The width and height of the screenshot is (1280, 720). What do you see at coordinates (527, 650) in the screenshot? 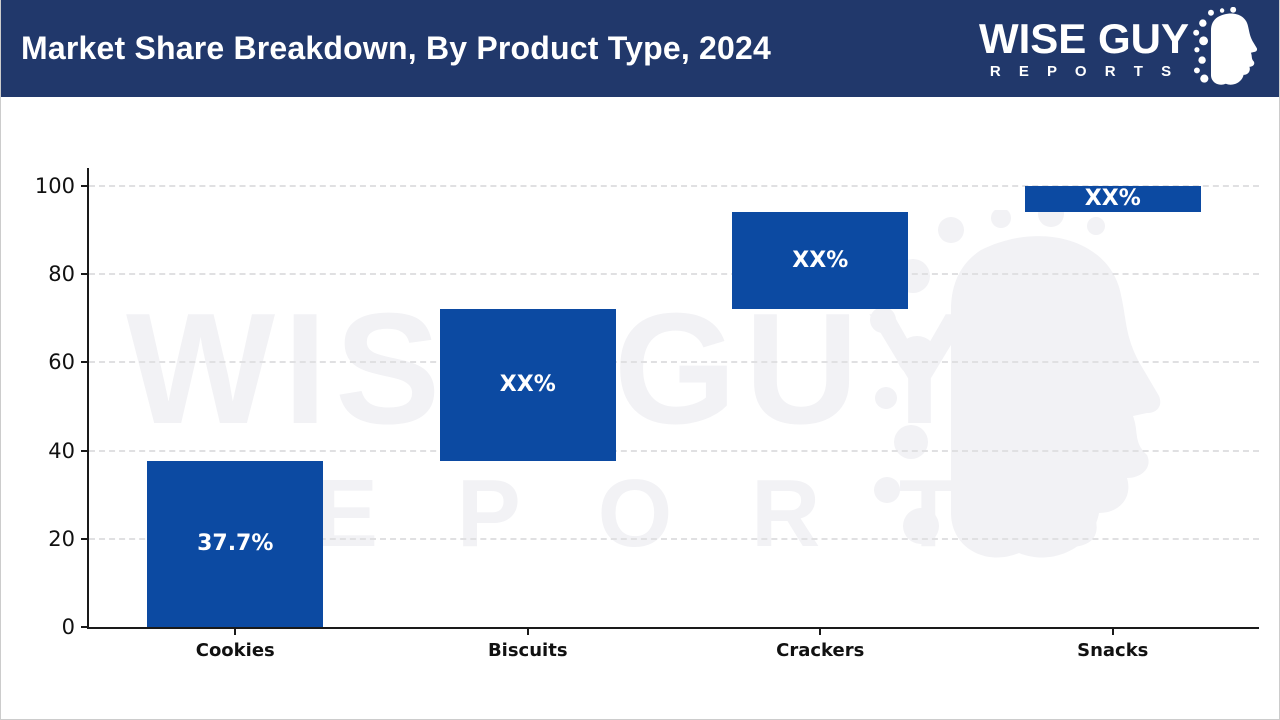
I see `x-axis-category-label: Biscuits` at bounding box center [527, 650].